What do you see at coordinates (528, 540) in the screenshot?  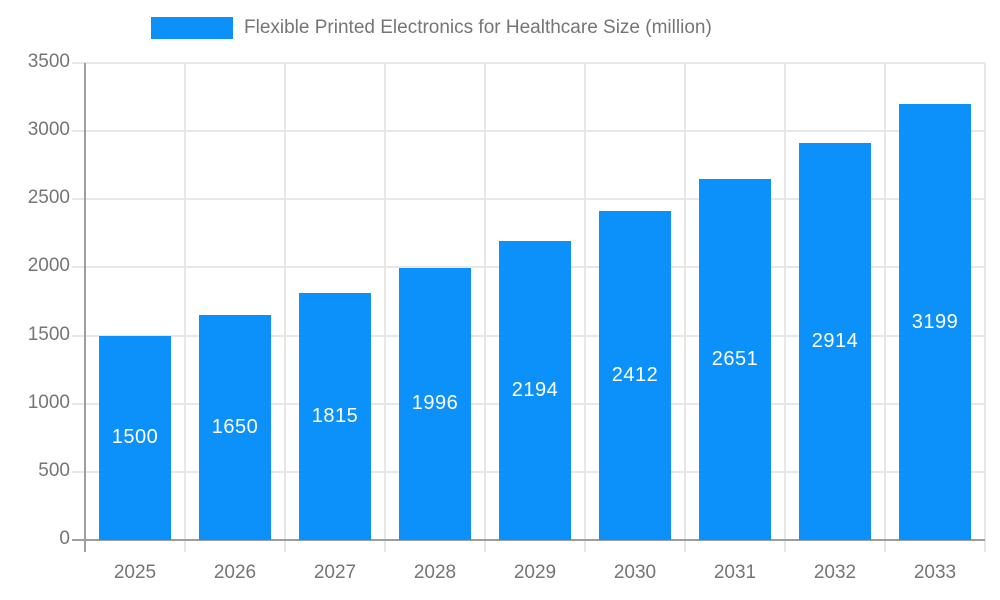 I see `x-axis-line` at bounding box center [528, 540].